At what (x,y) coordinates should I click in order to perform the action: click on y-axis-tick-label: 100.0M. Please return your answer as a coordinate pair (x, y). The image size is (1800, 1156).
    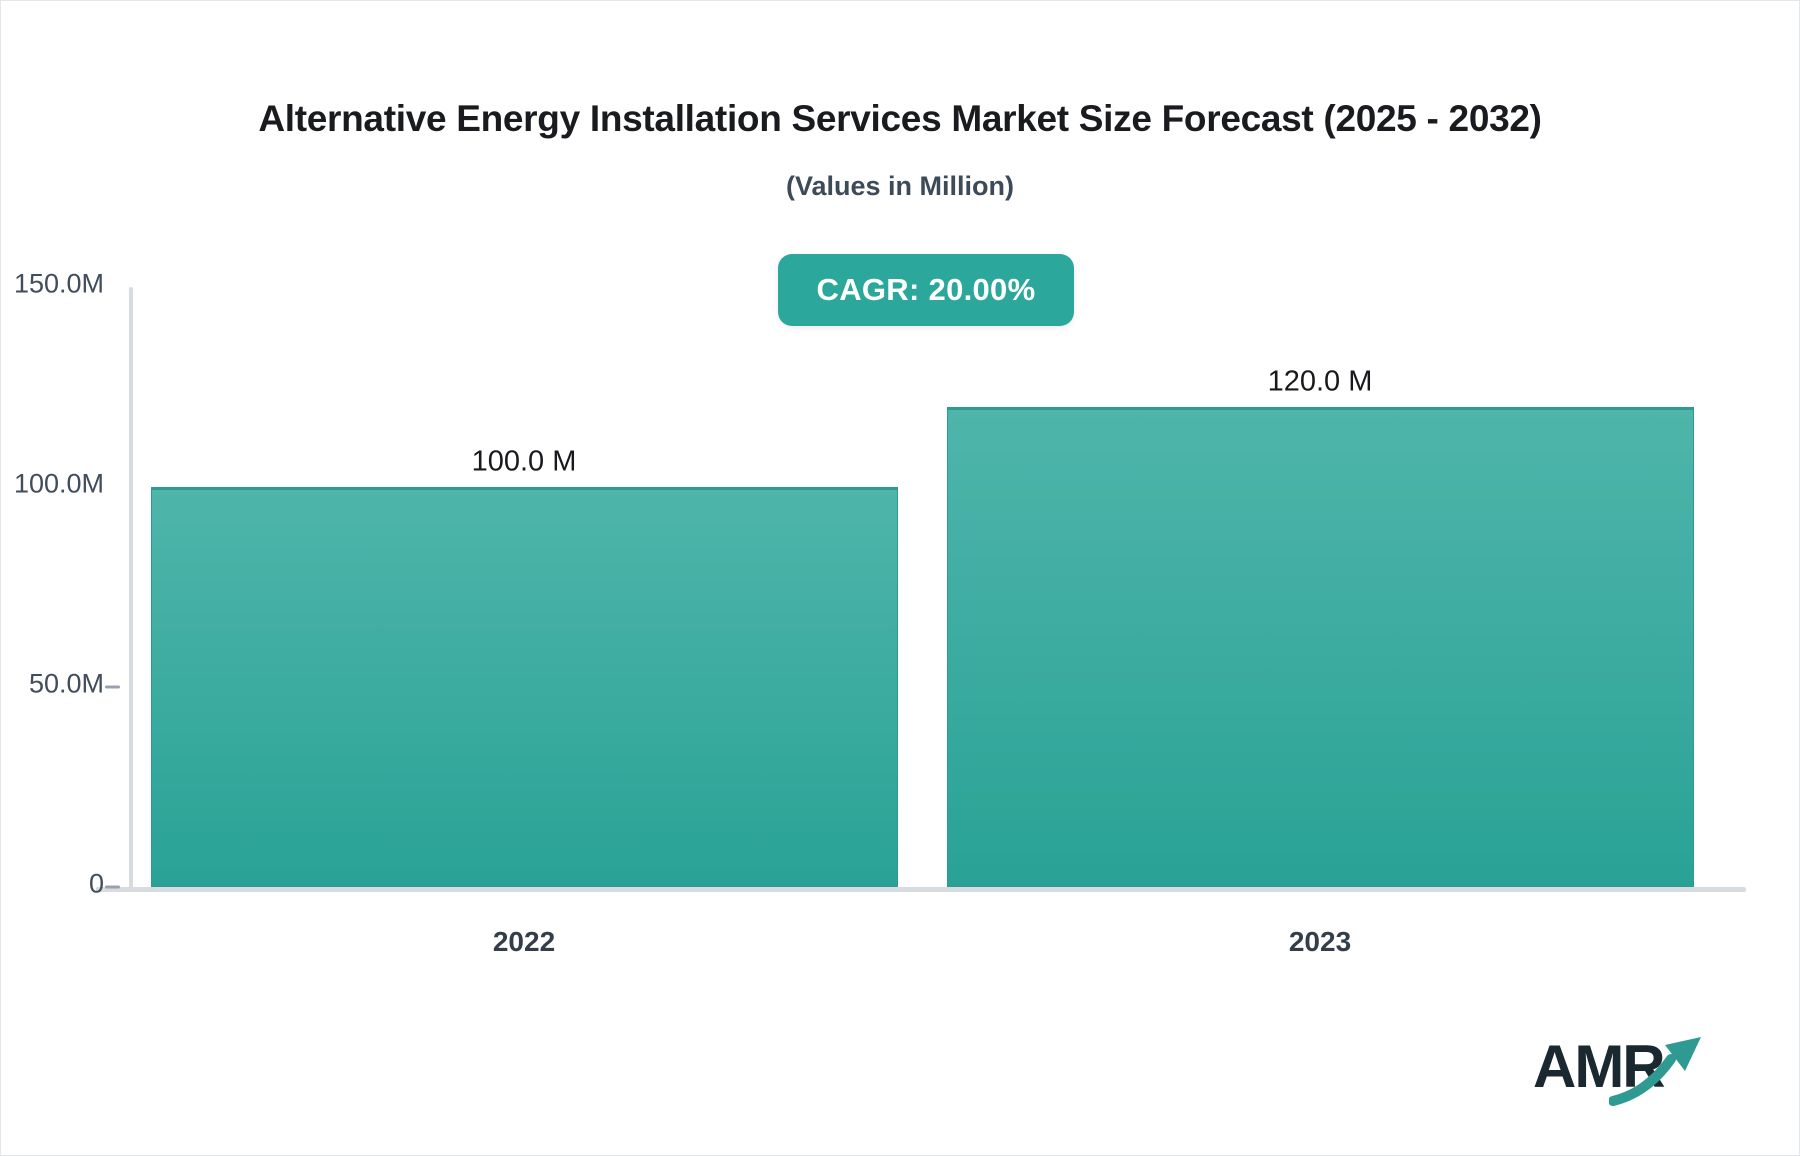
    Looking at the image, I should click on (58, 483).